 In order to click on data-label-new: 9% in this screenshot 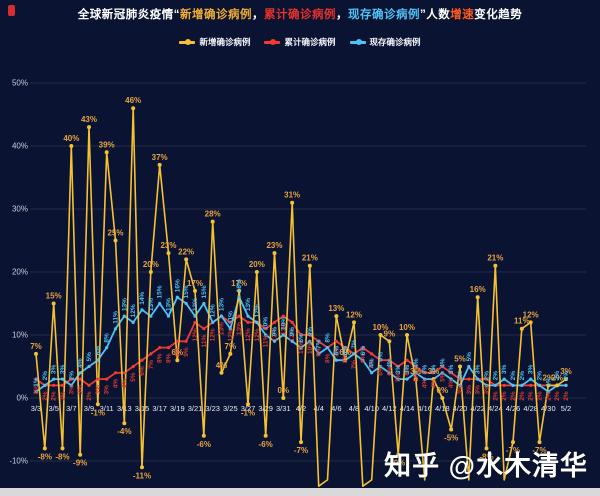, I will do `click(390, 333)`.